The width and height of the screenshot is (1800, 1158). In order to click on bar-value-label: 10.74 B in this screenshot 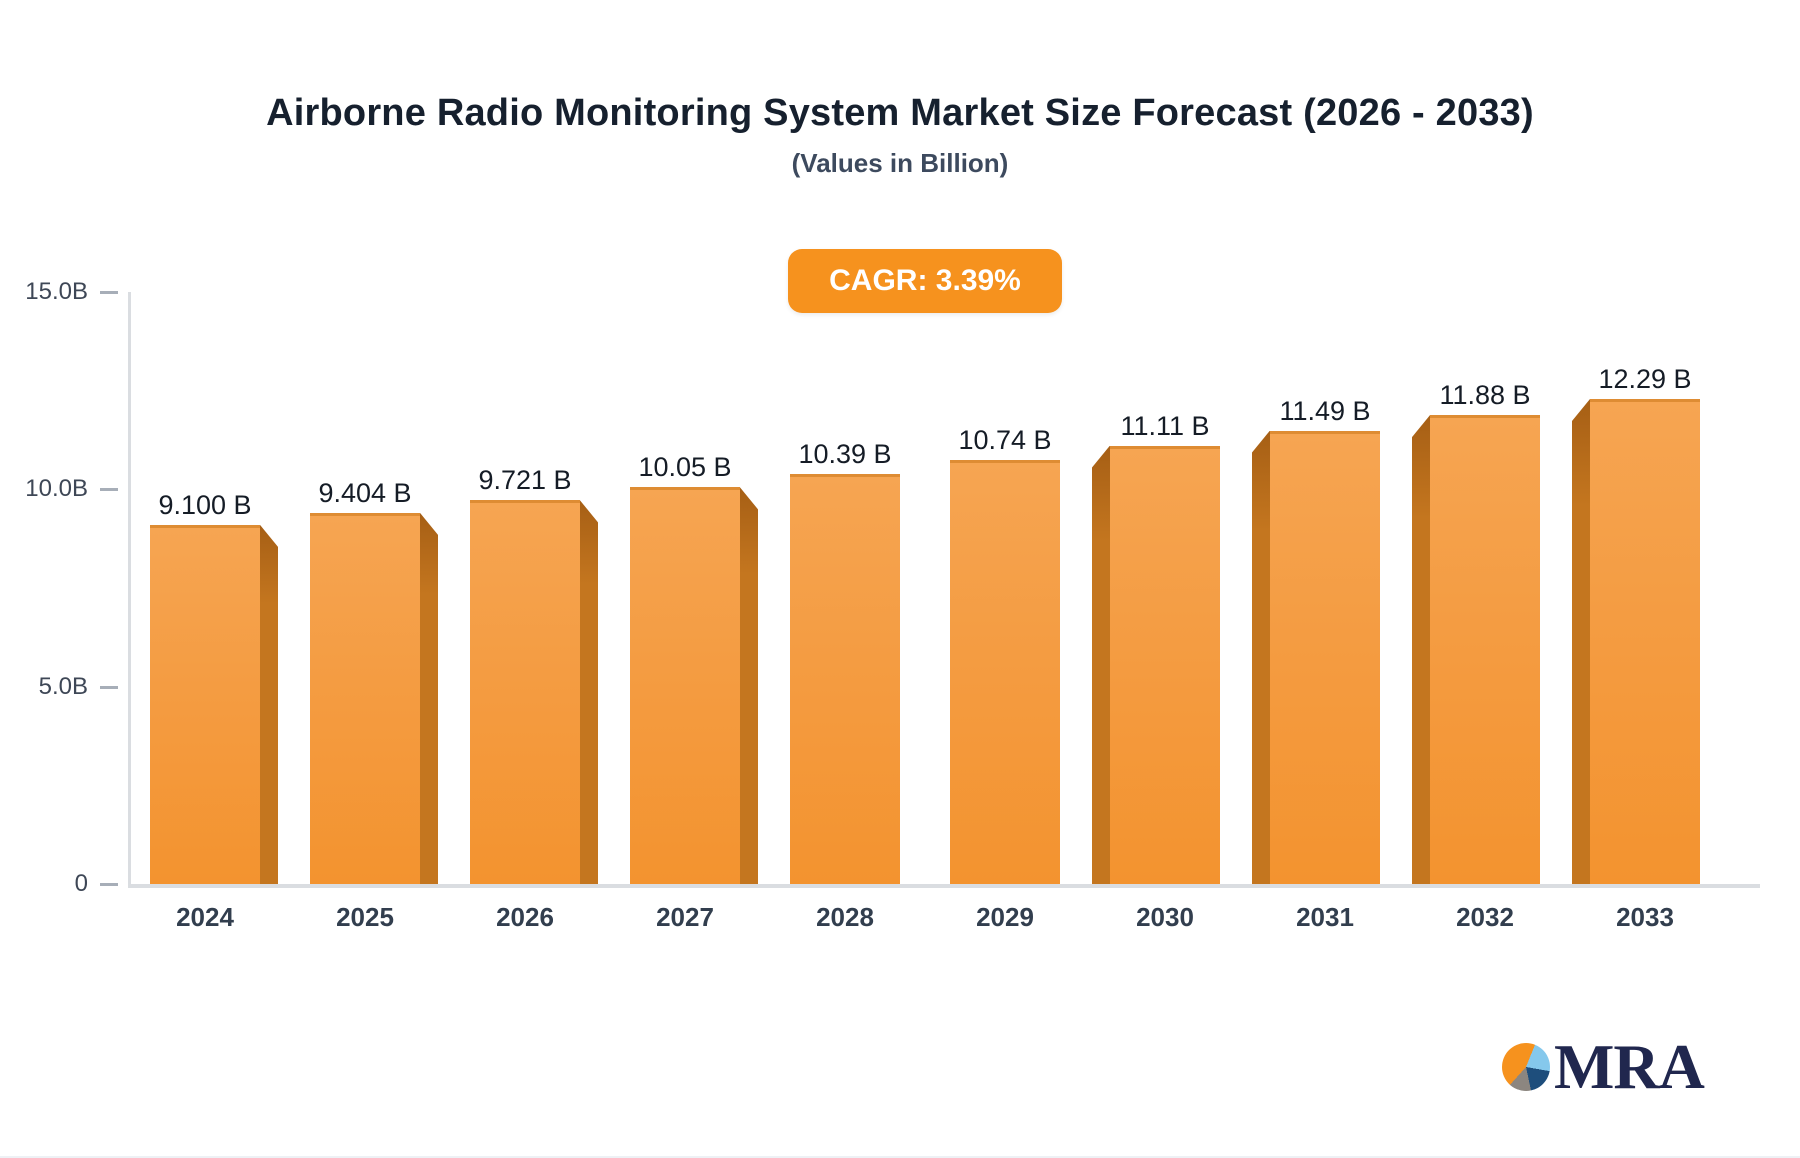, I will do `click(1005, 440)`.